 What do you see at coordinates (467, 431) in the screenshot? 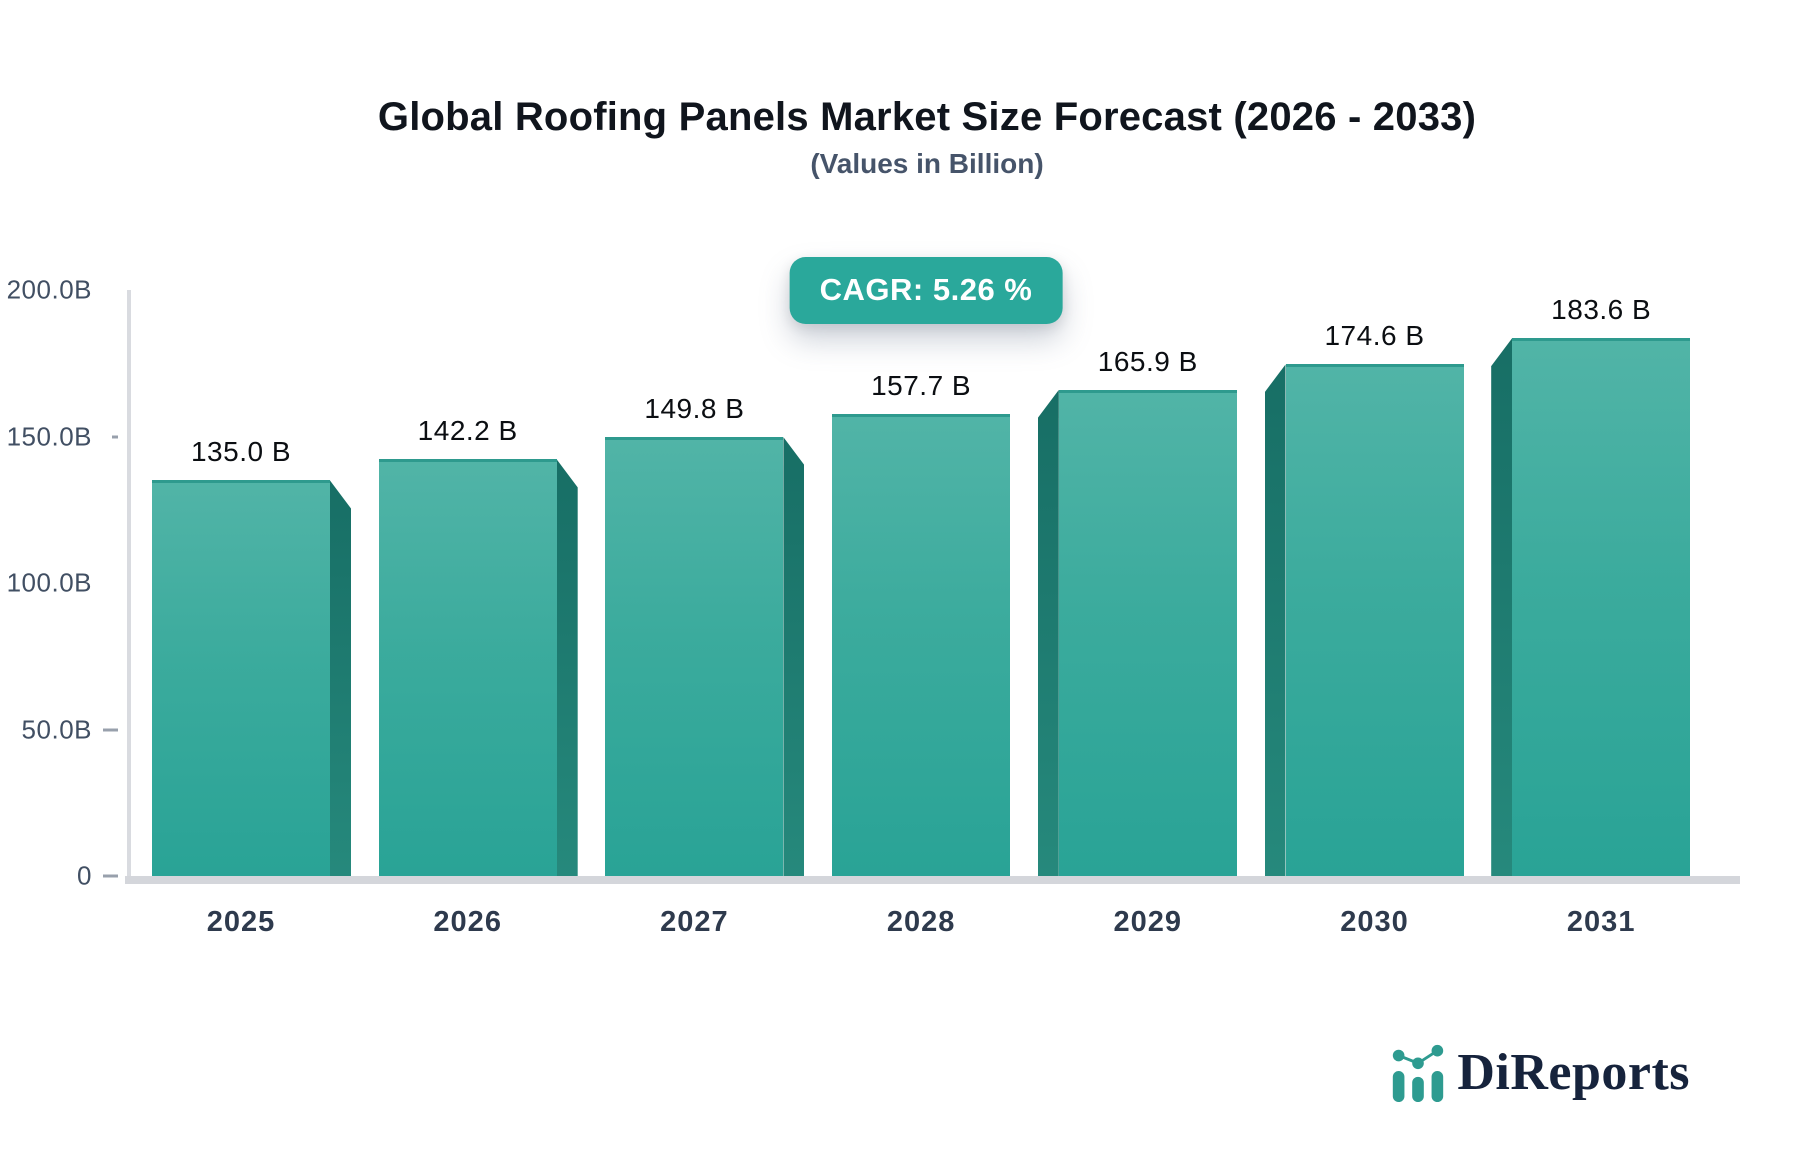
I see `bar-value-label: 142.2 B` at bounding box center [467, 431].